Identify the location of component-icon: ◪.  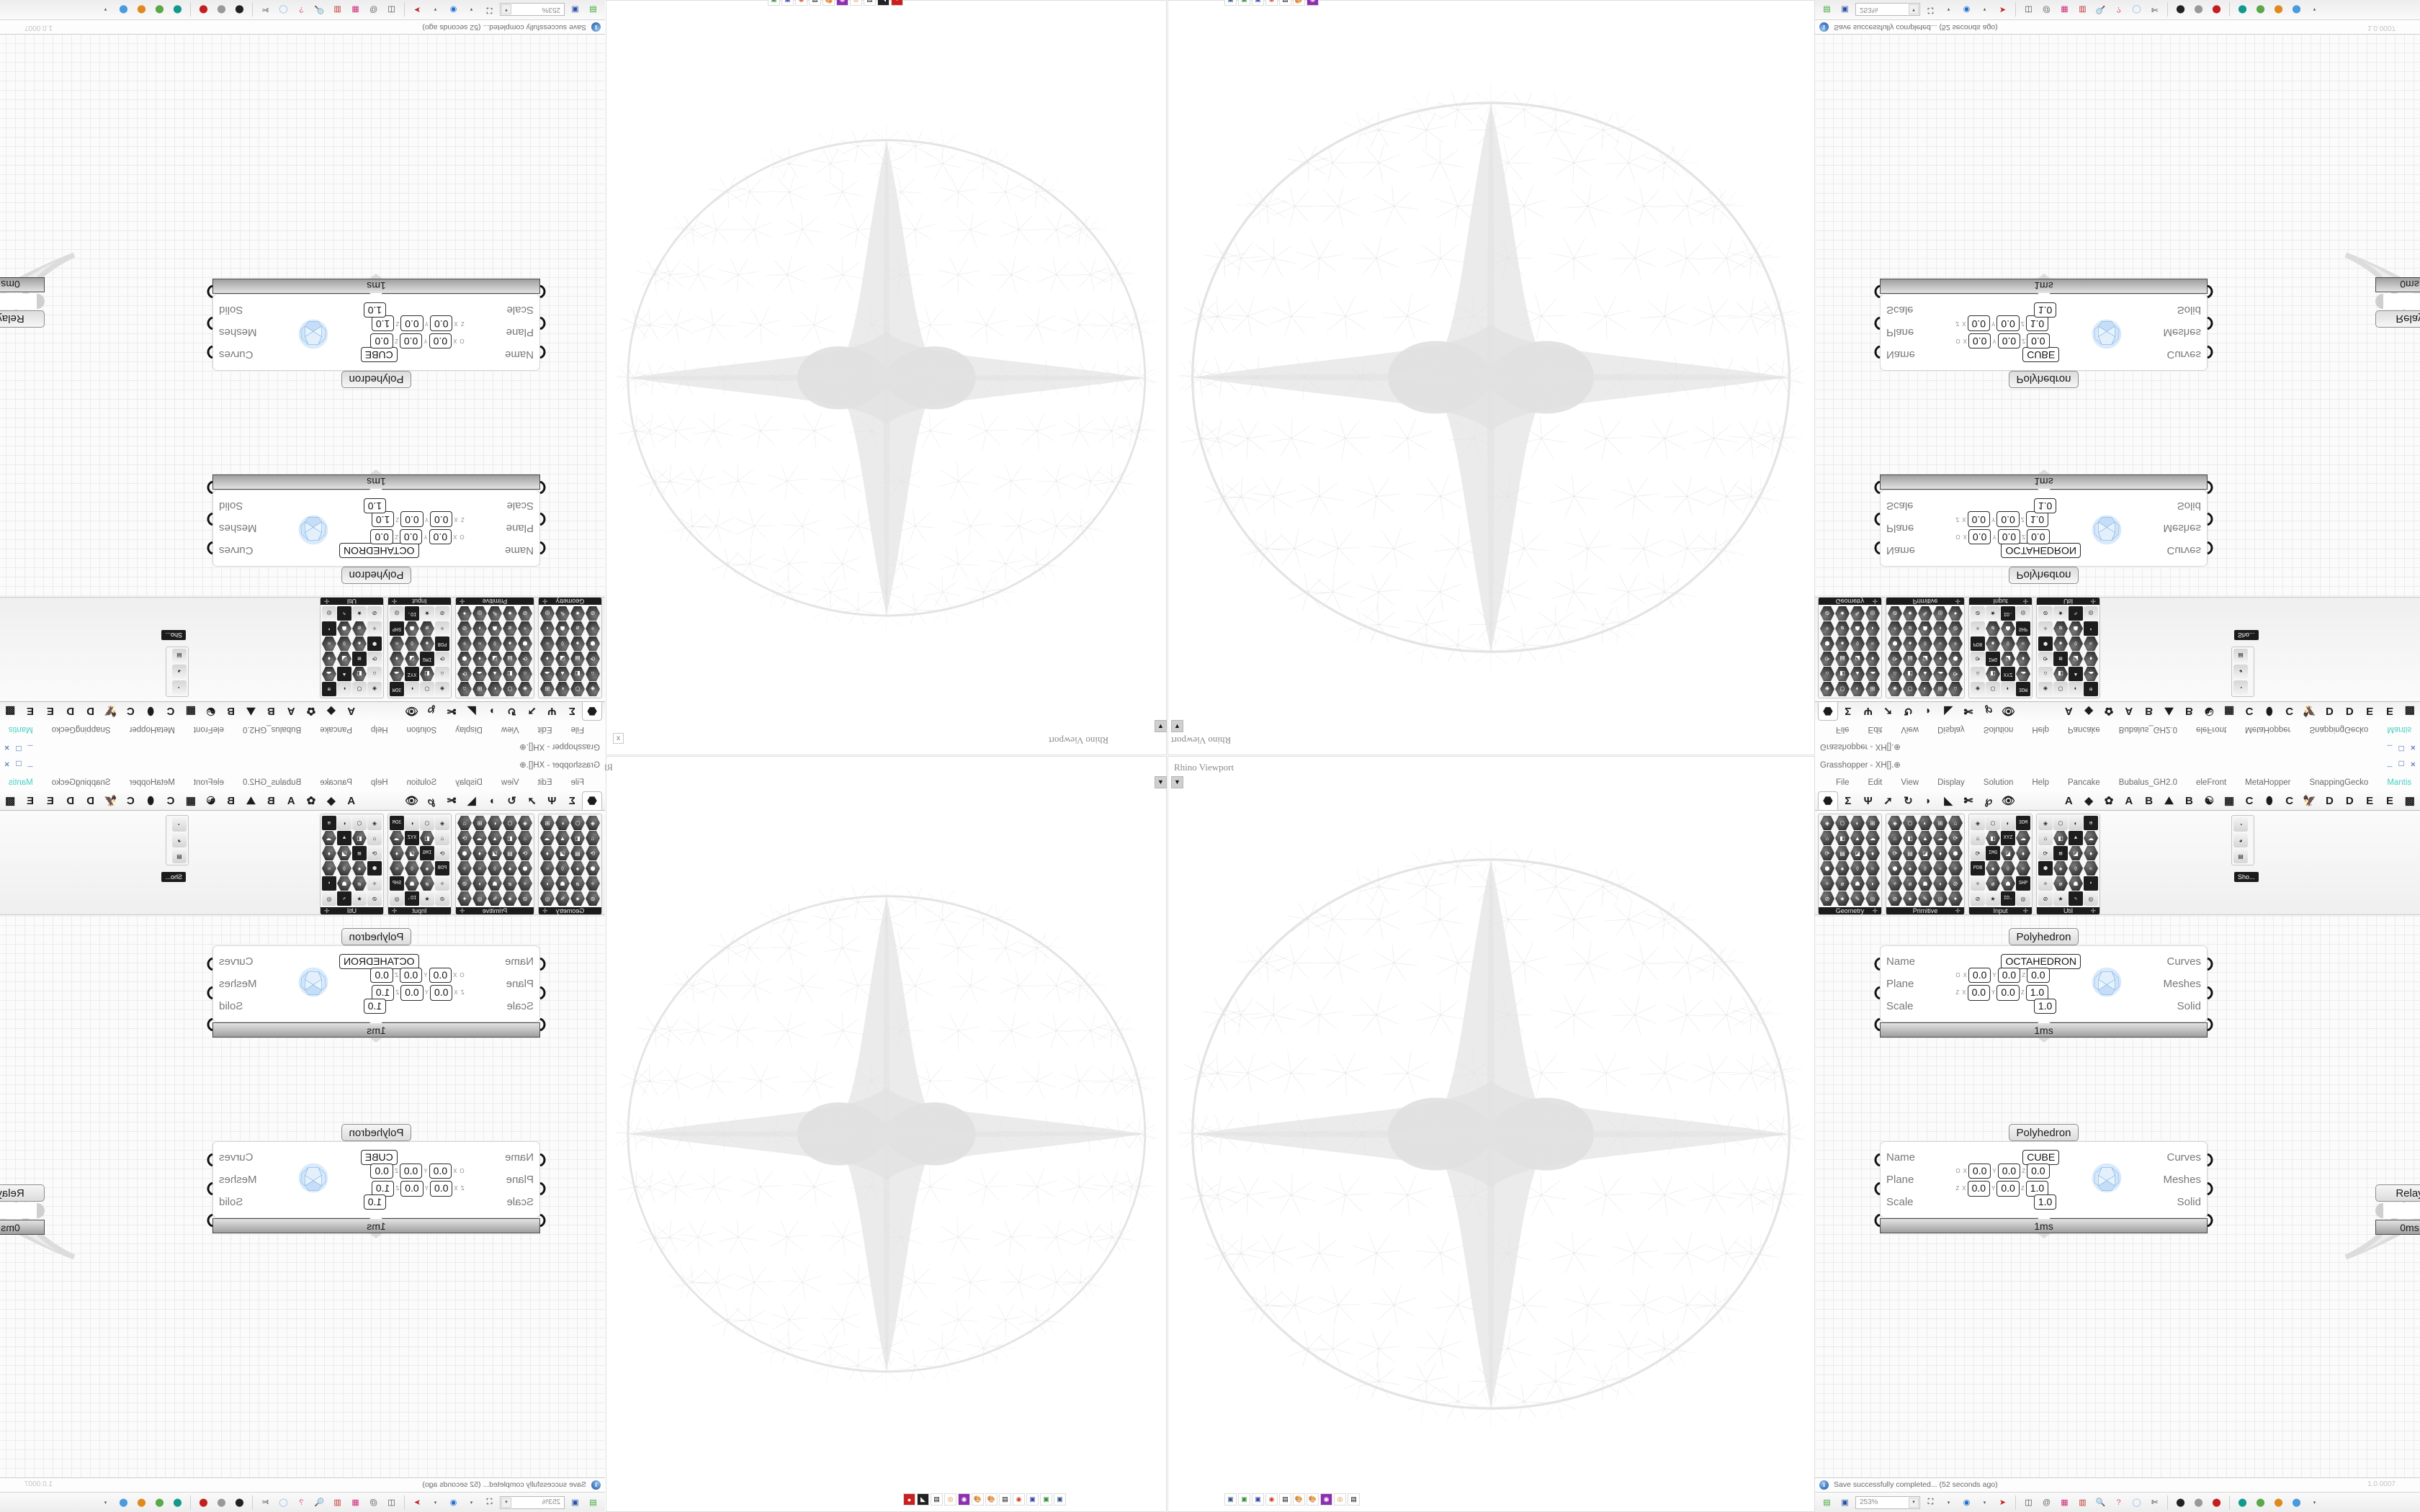
(412, 659).